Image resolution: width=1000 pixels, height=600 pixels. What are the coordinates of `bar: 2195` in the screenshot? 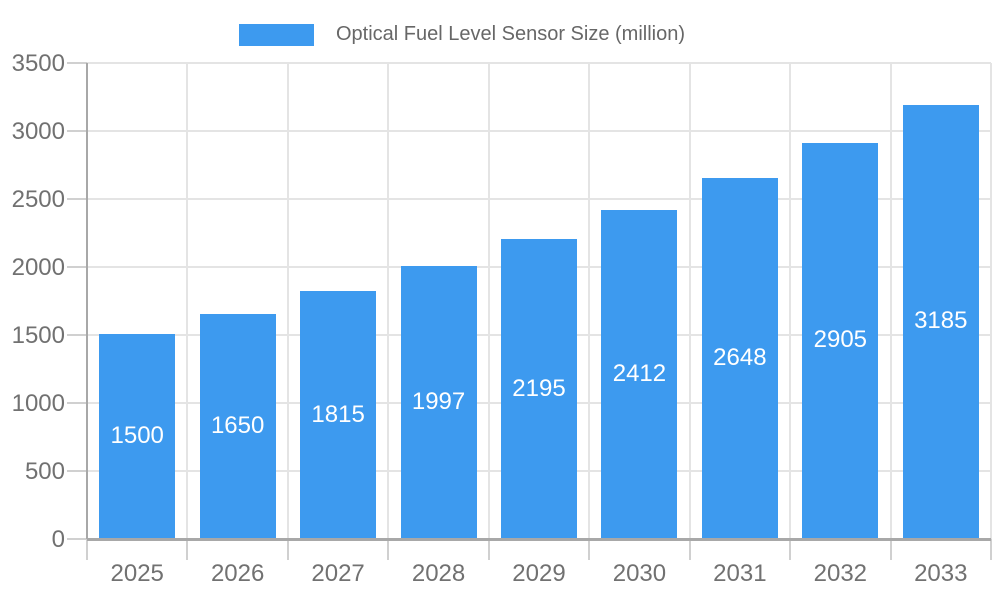 It's located at (539, 388).